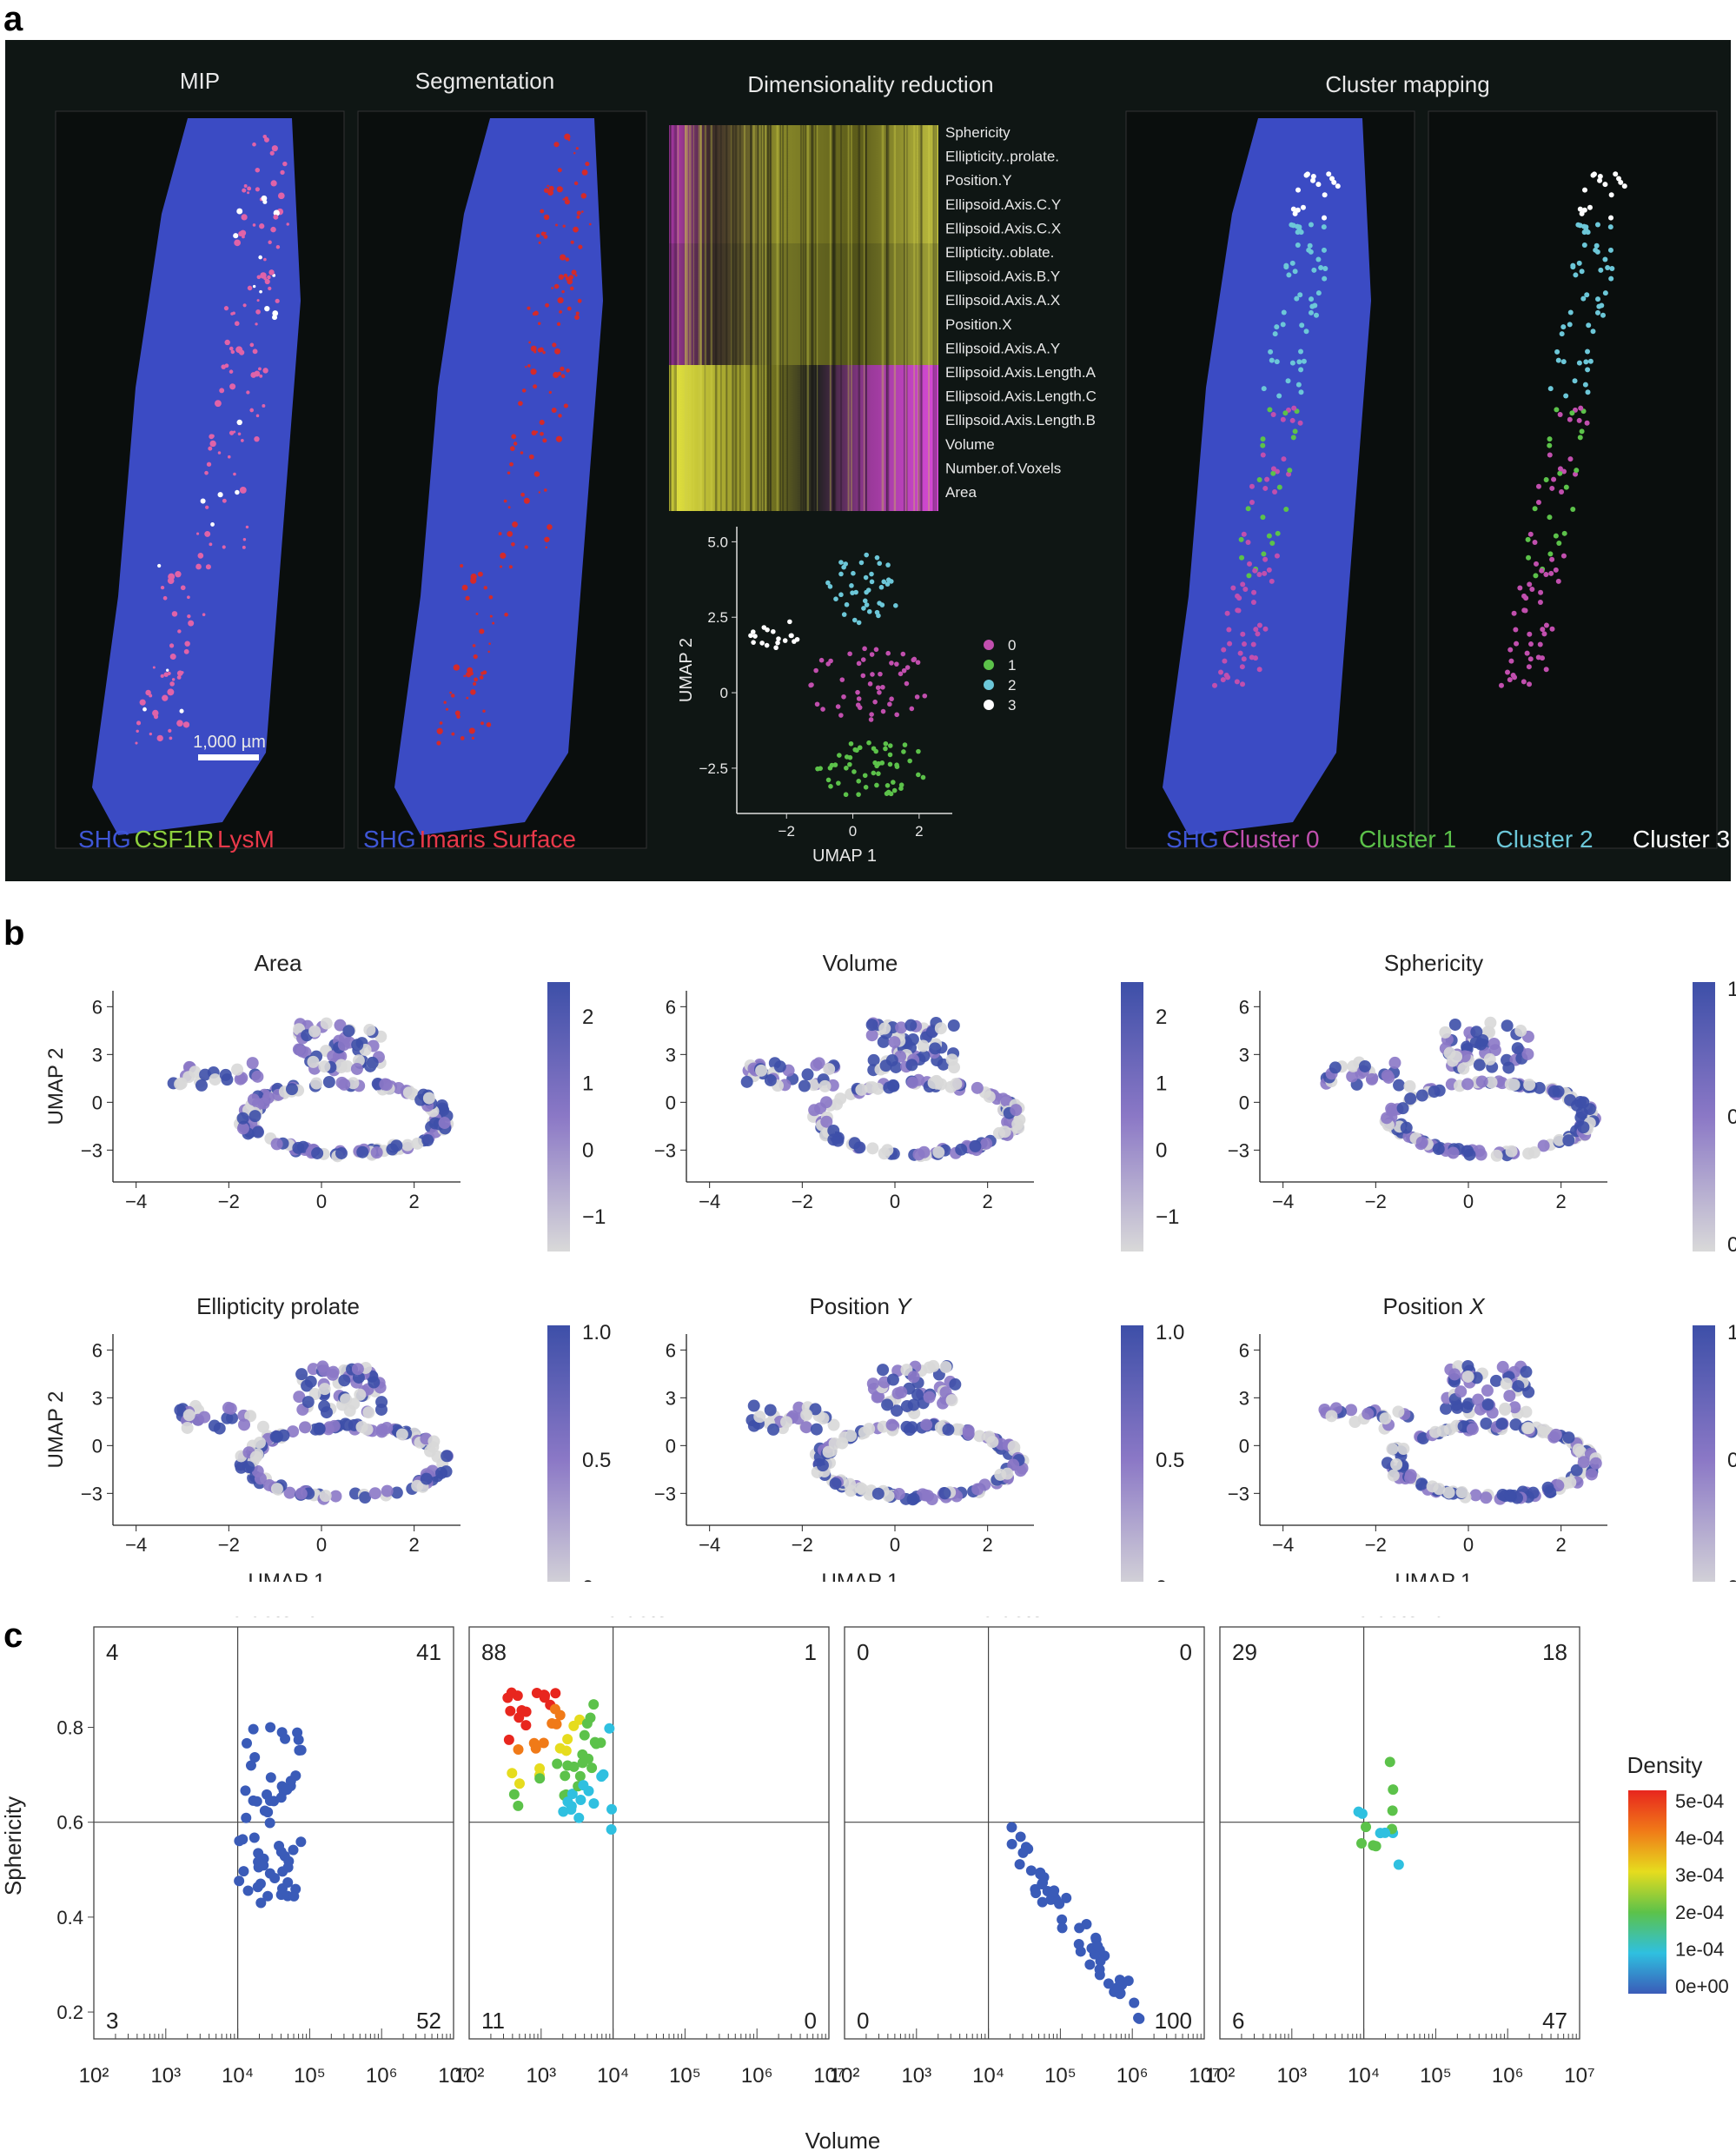 This screenshot has width=1736, height=2151. I want to click on cluster-1-cell, so click(1278, 533).